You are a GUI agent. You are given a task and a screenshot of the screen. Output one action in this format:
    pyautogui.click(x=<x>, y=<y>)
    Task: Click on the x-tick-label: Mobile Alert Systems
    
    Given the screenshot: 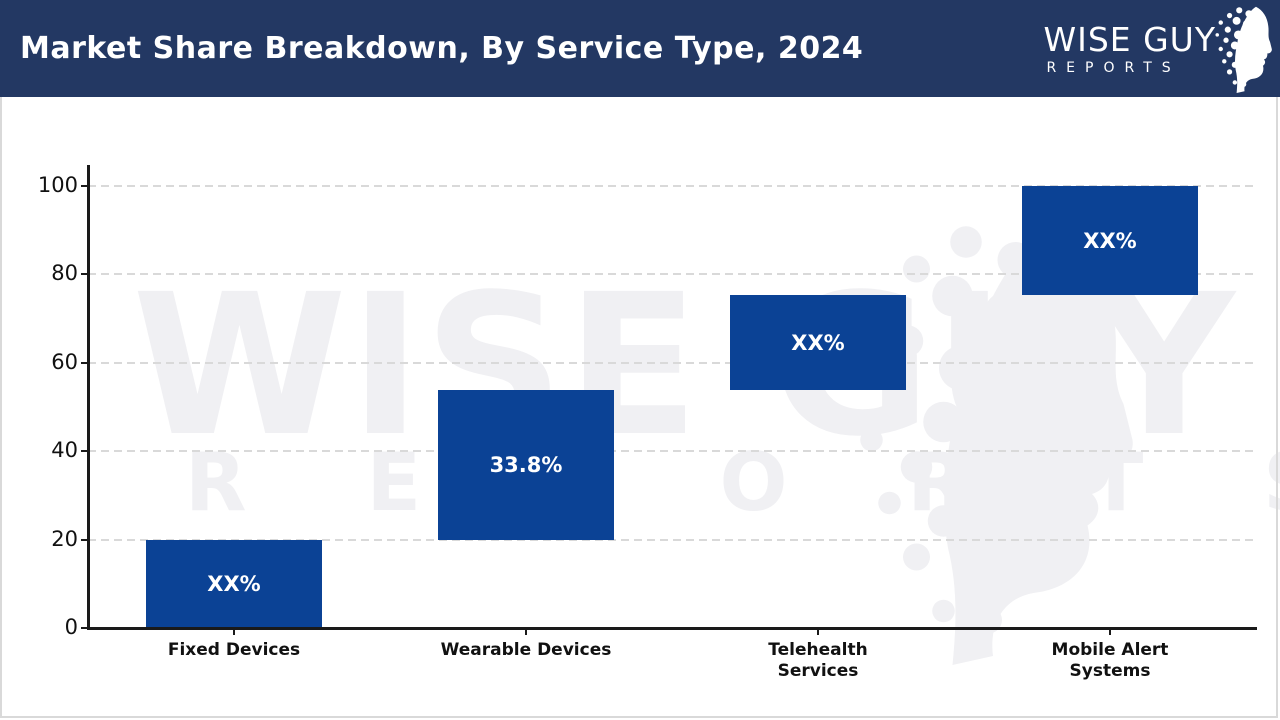 What is the action you would take?
    pyautogui.click(x=1110, y=661)
    